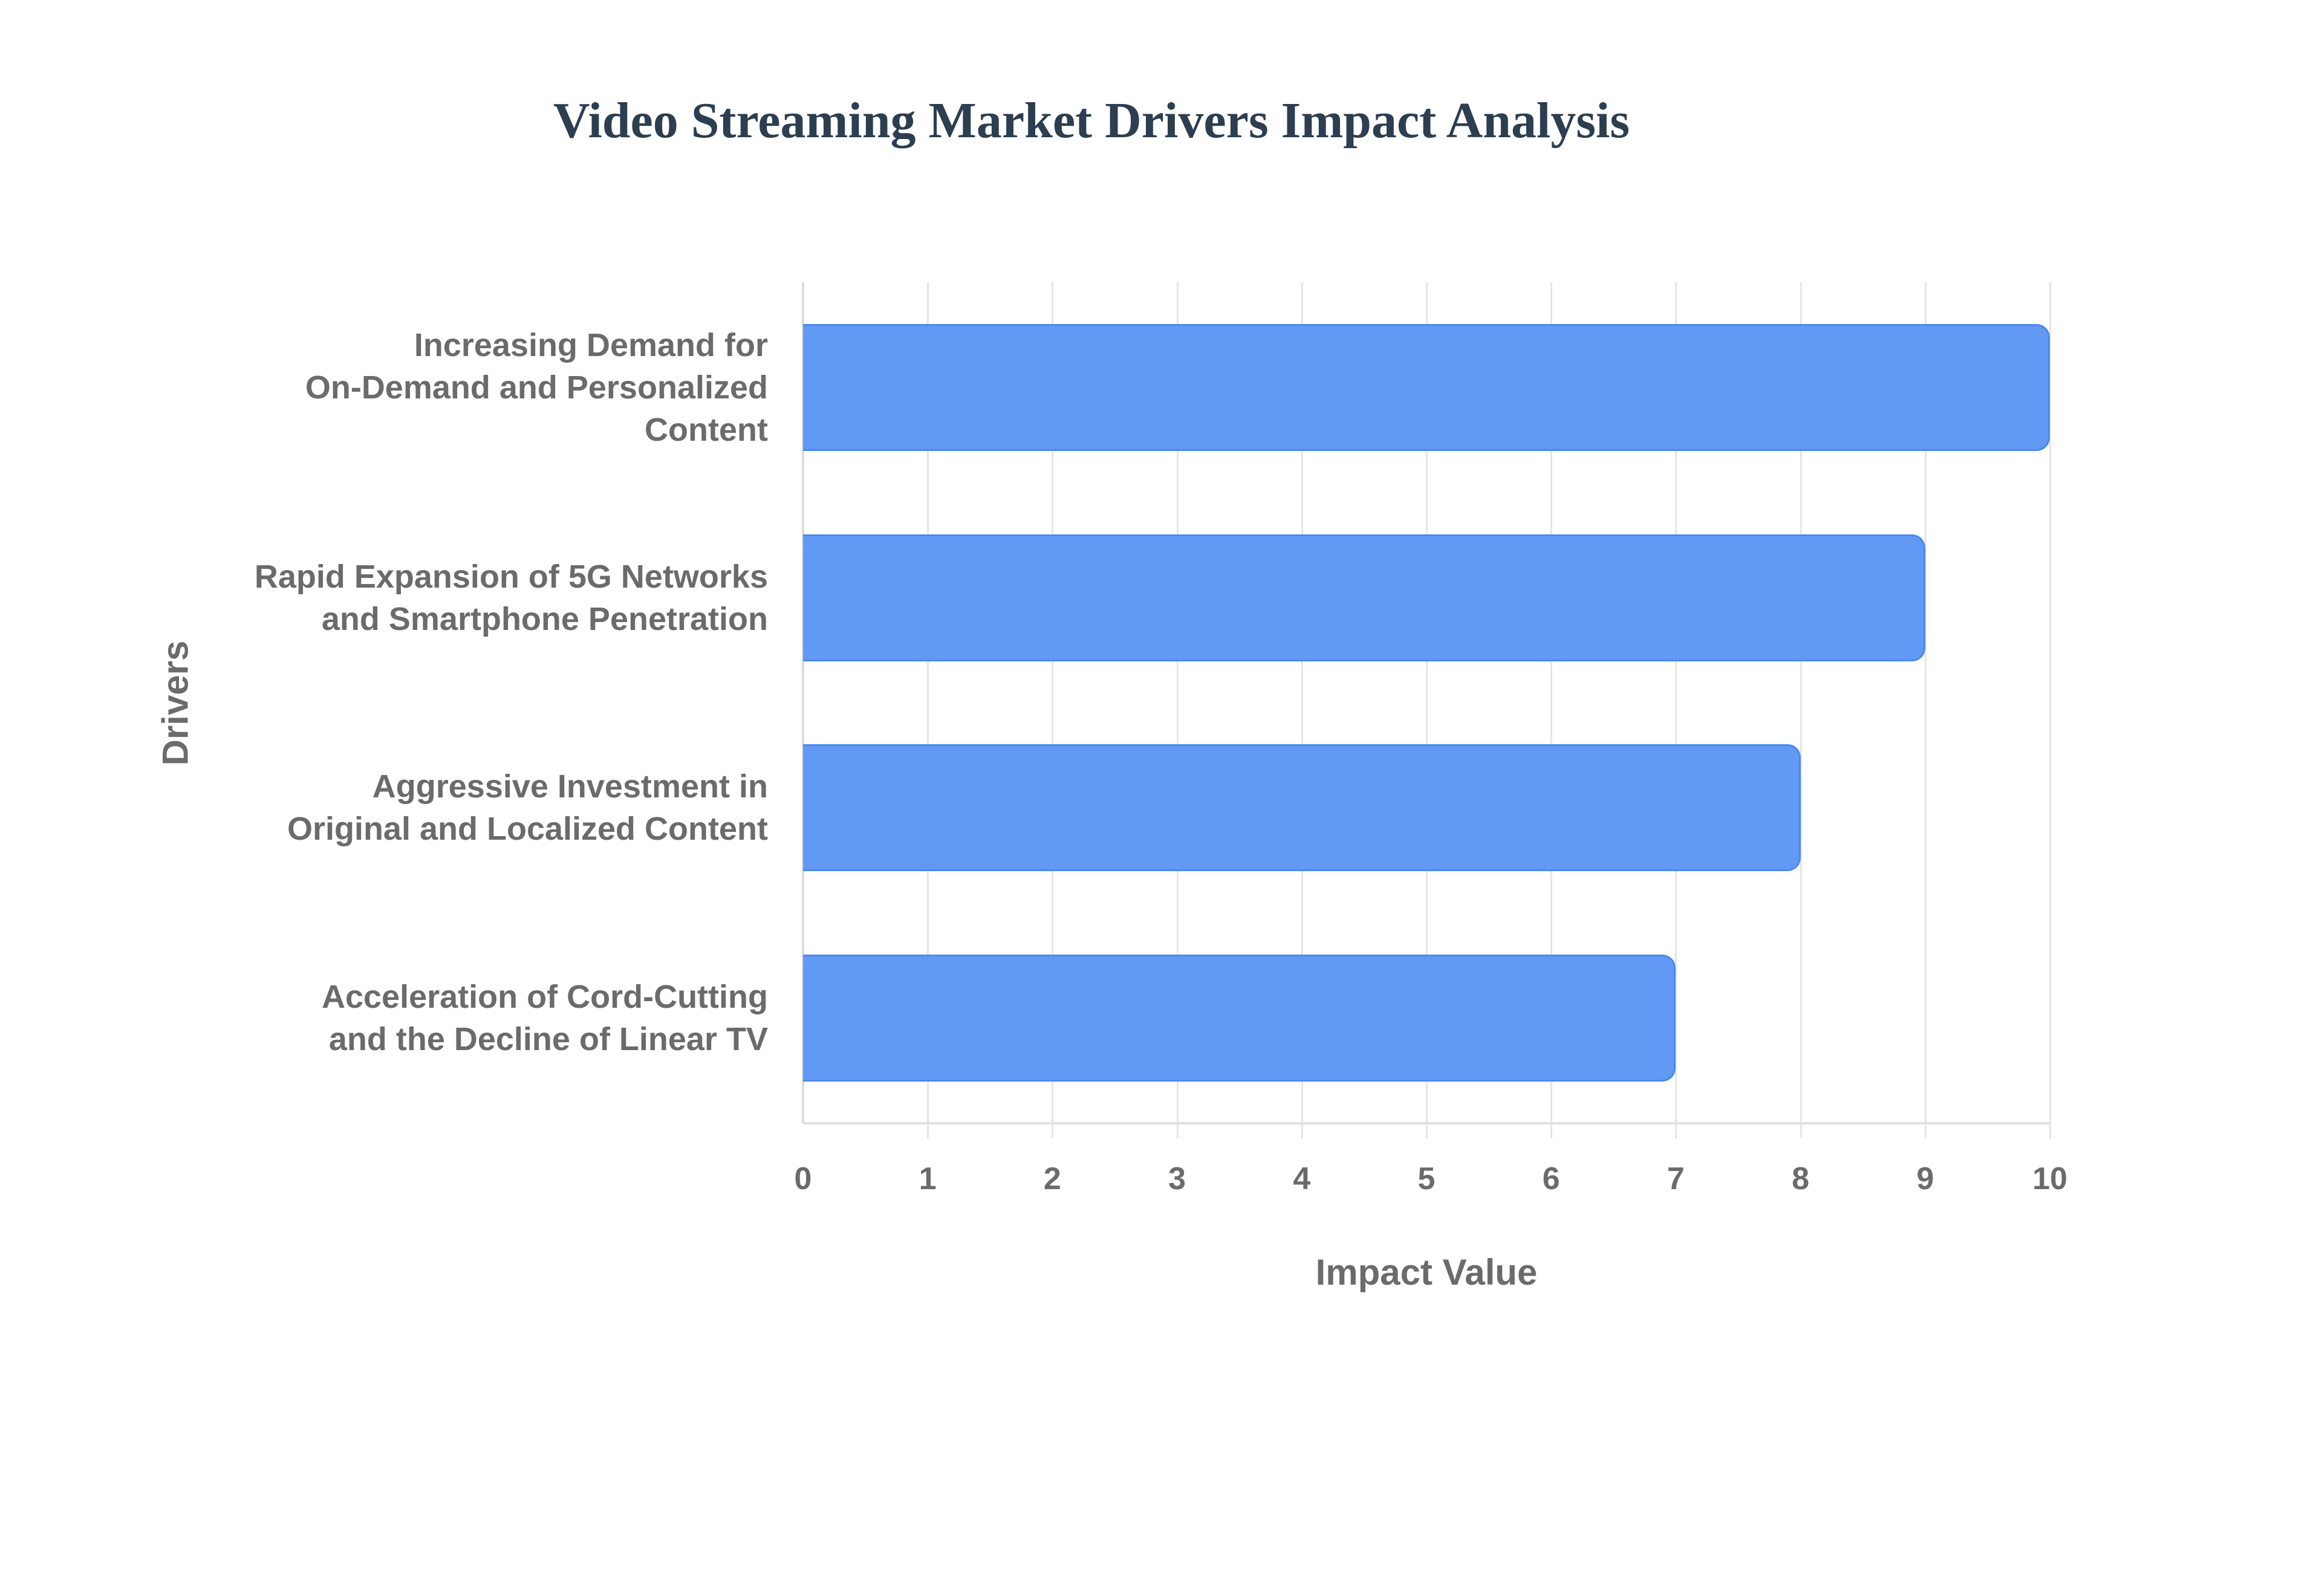 The image size is (2322, 1596). What do you see at coordinates (1925, 1178) in the screenshot?
I see `x-tick-label: 9` at bounding box center [1925, 1178].